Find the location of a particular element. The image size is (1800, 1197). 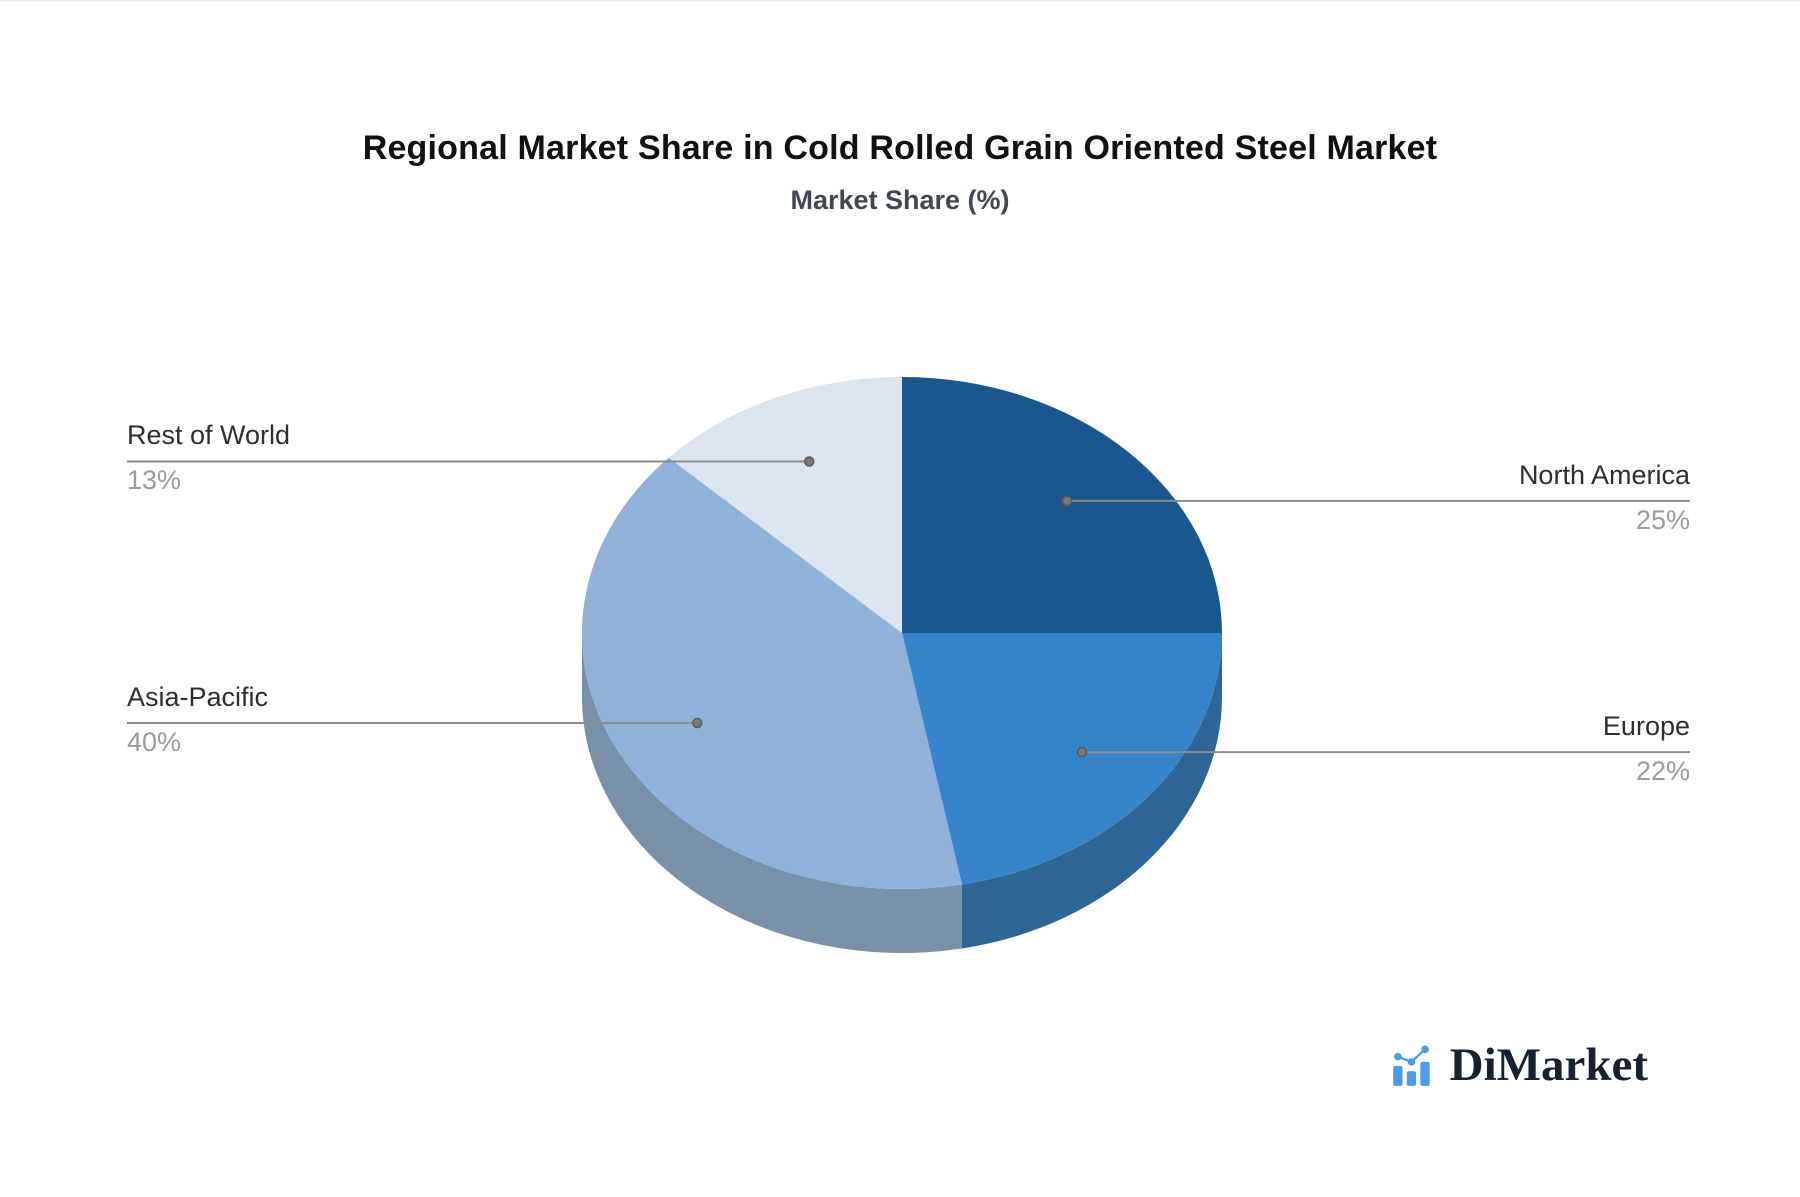

pie-slice-europe is located at coordinates (1062, 759).